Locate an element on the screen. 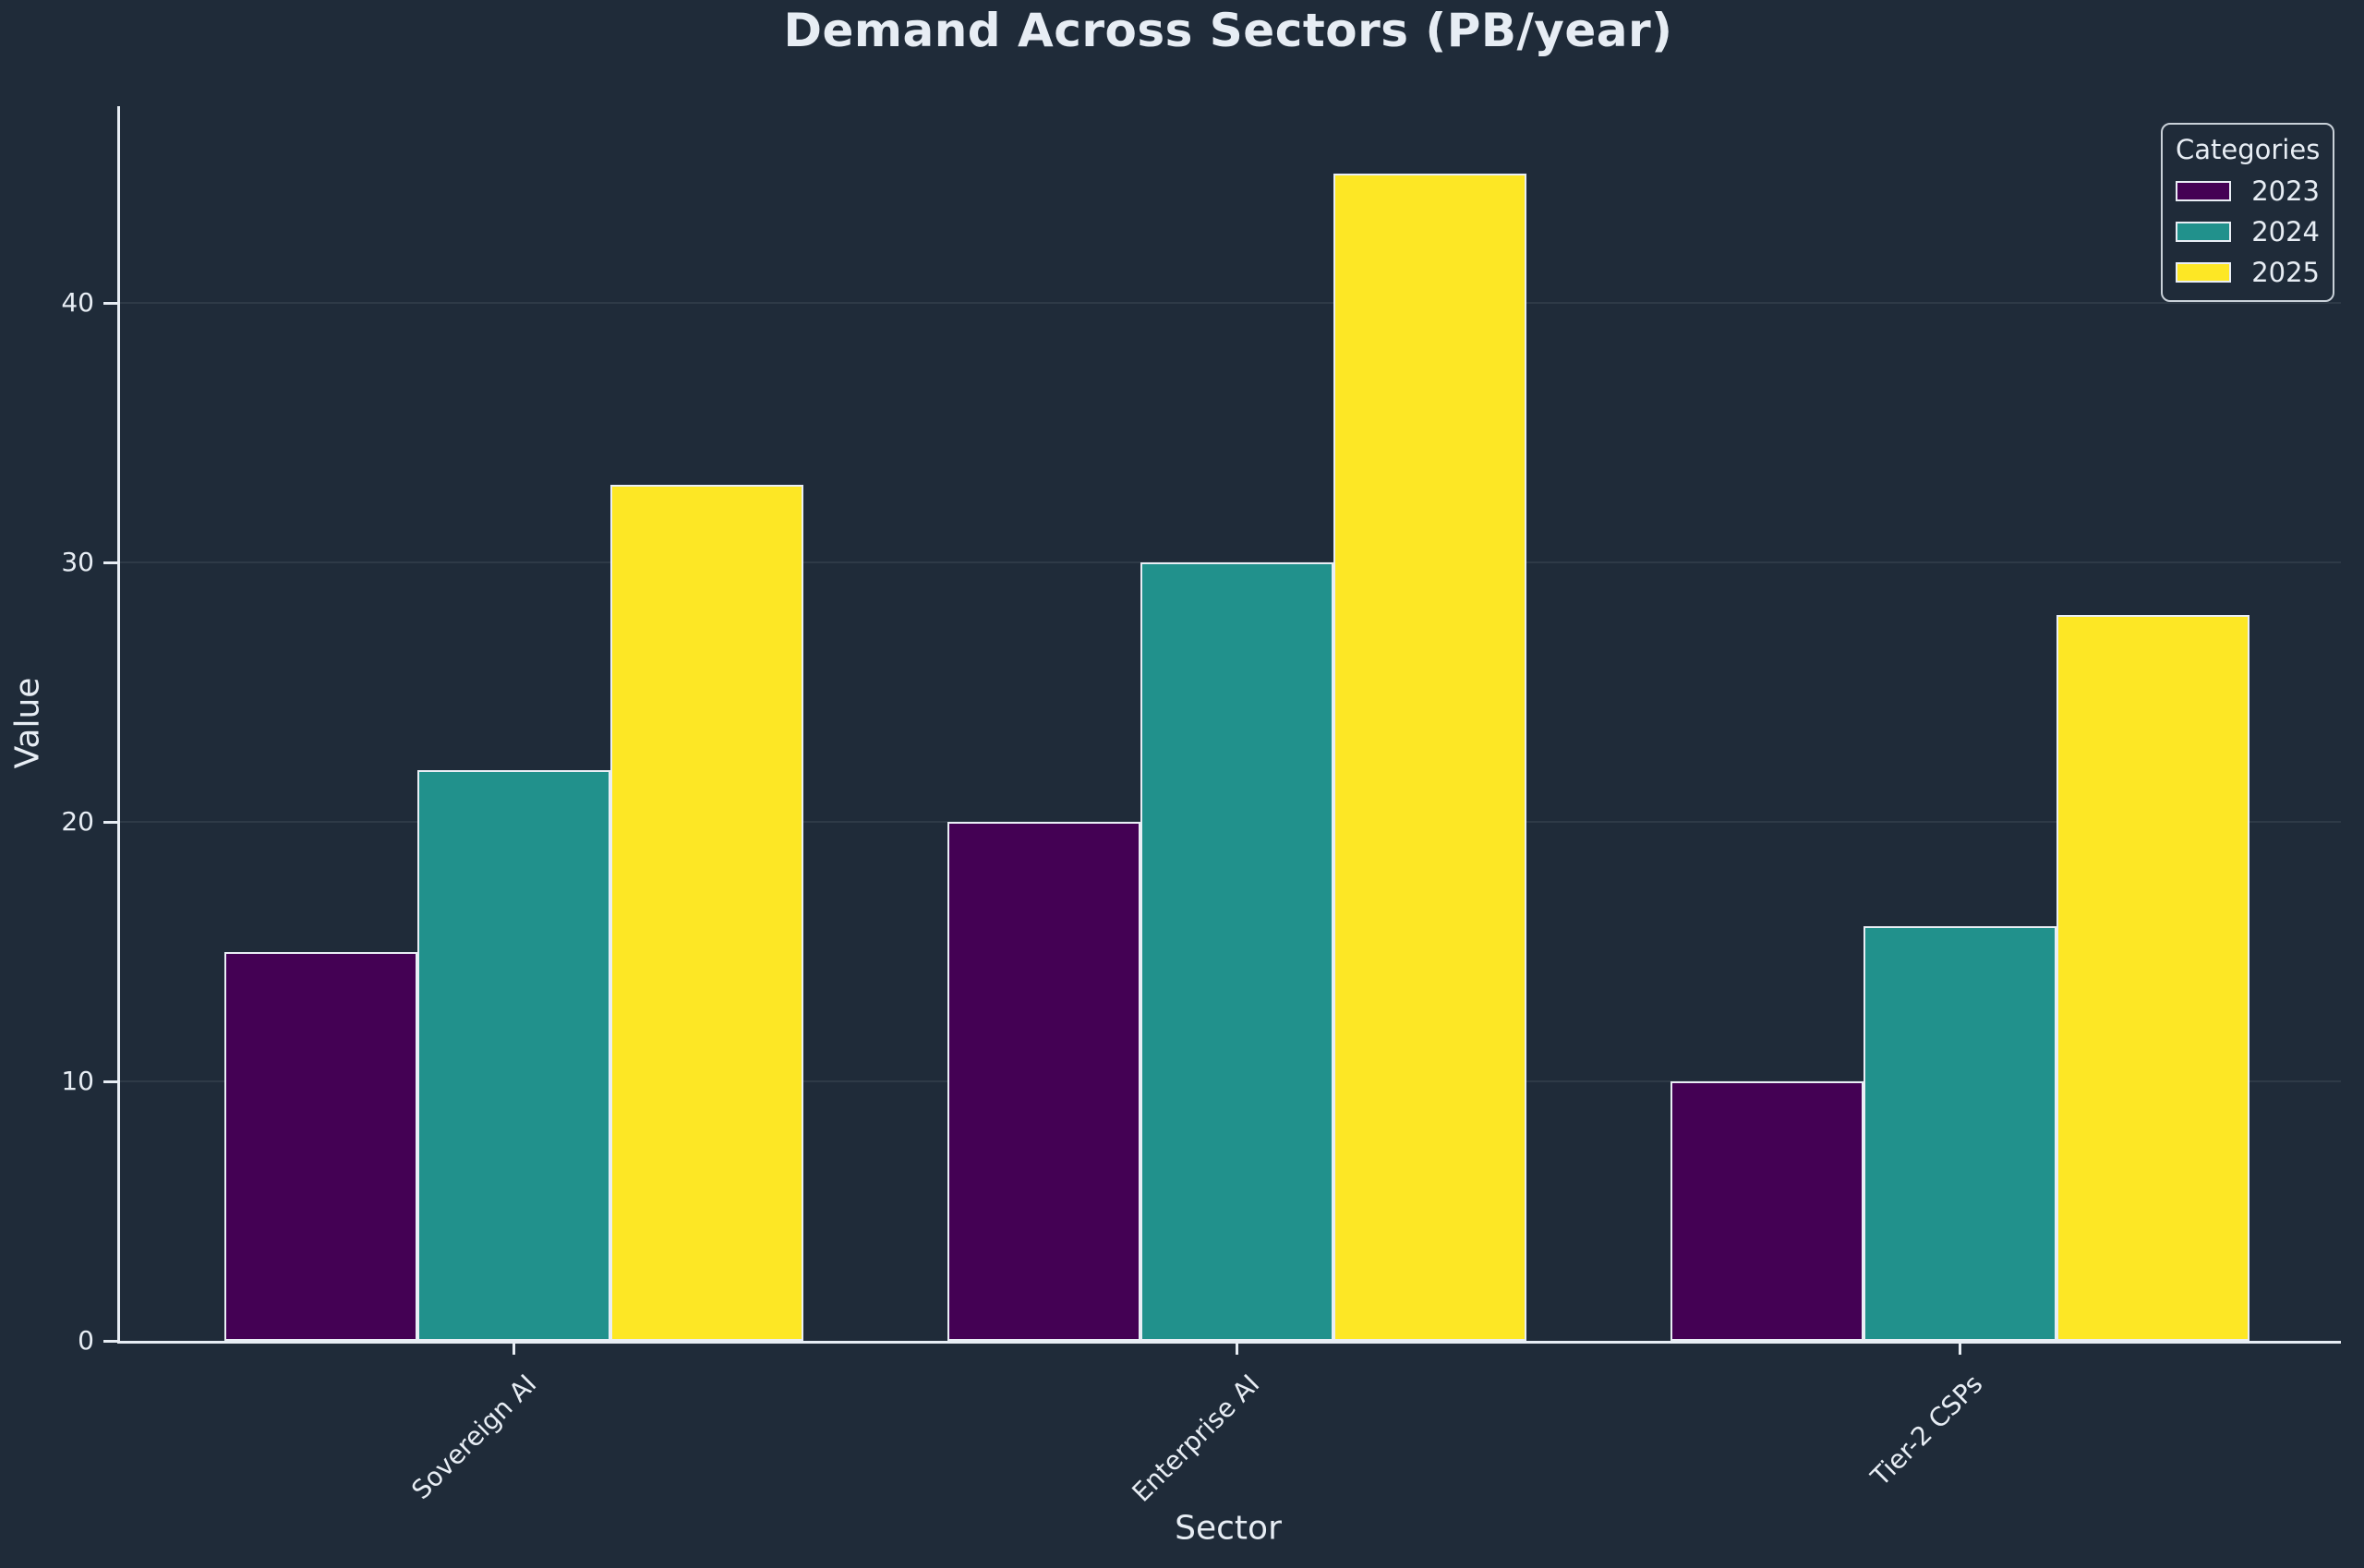 Image resolution: width=2364 pixels, height=1568 pixels. legend-swatch-2024 is located at coordinates (2203, 232).